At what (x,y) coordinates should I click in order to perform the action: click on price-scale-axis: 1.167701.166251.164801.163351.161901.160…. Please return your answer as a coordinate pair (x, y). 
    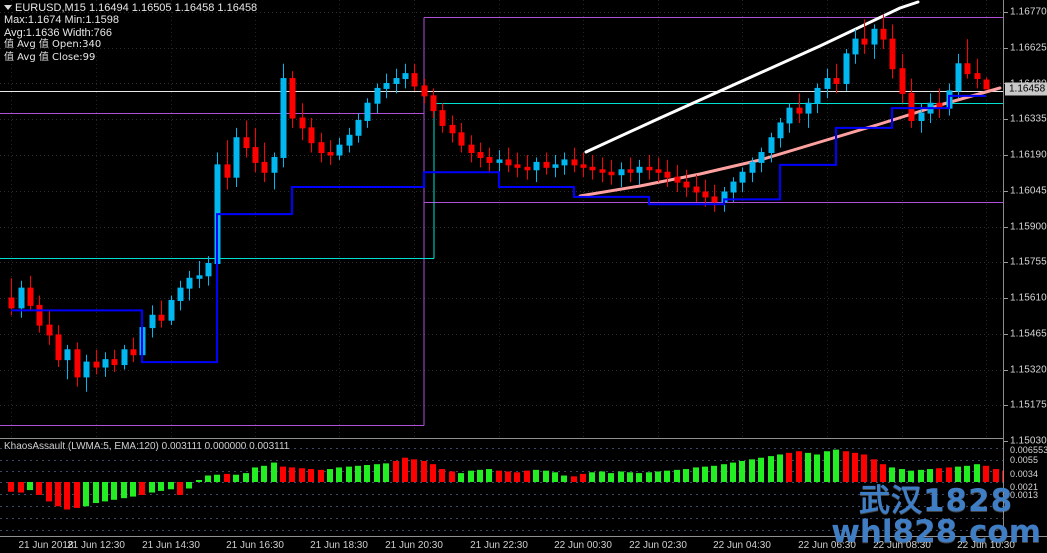
    Looking at the image, I should click on (1025, 268).